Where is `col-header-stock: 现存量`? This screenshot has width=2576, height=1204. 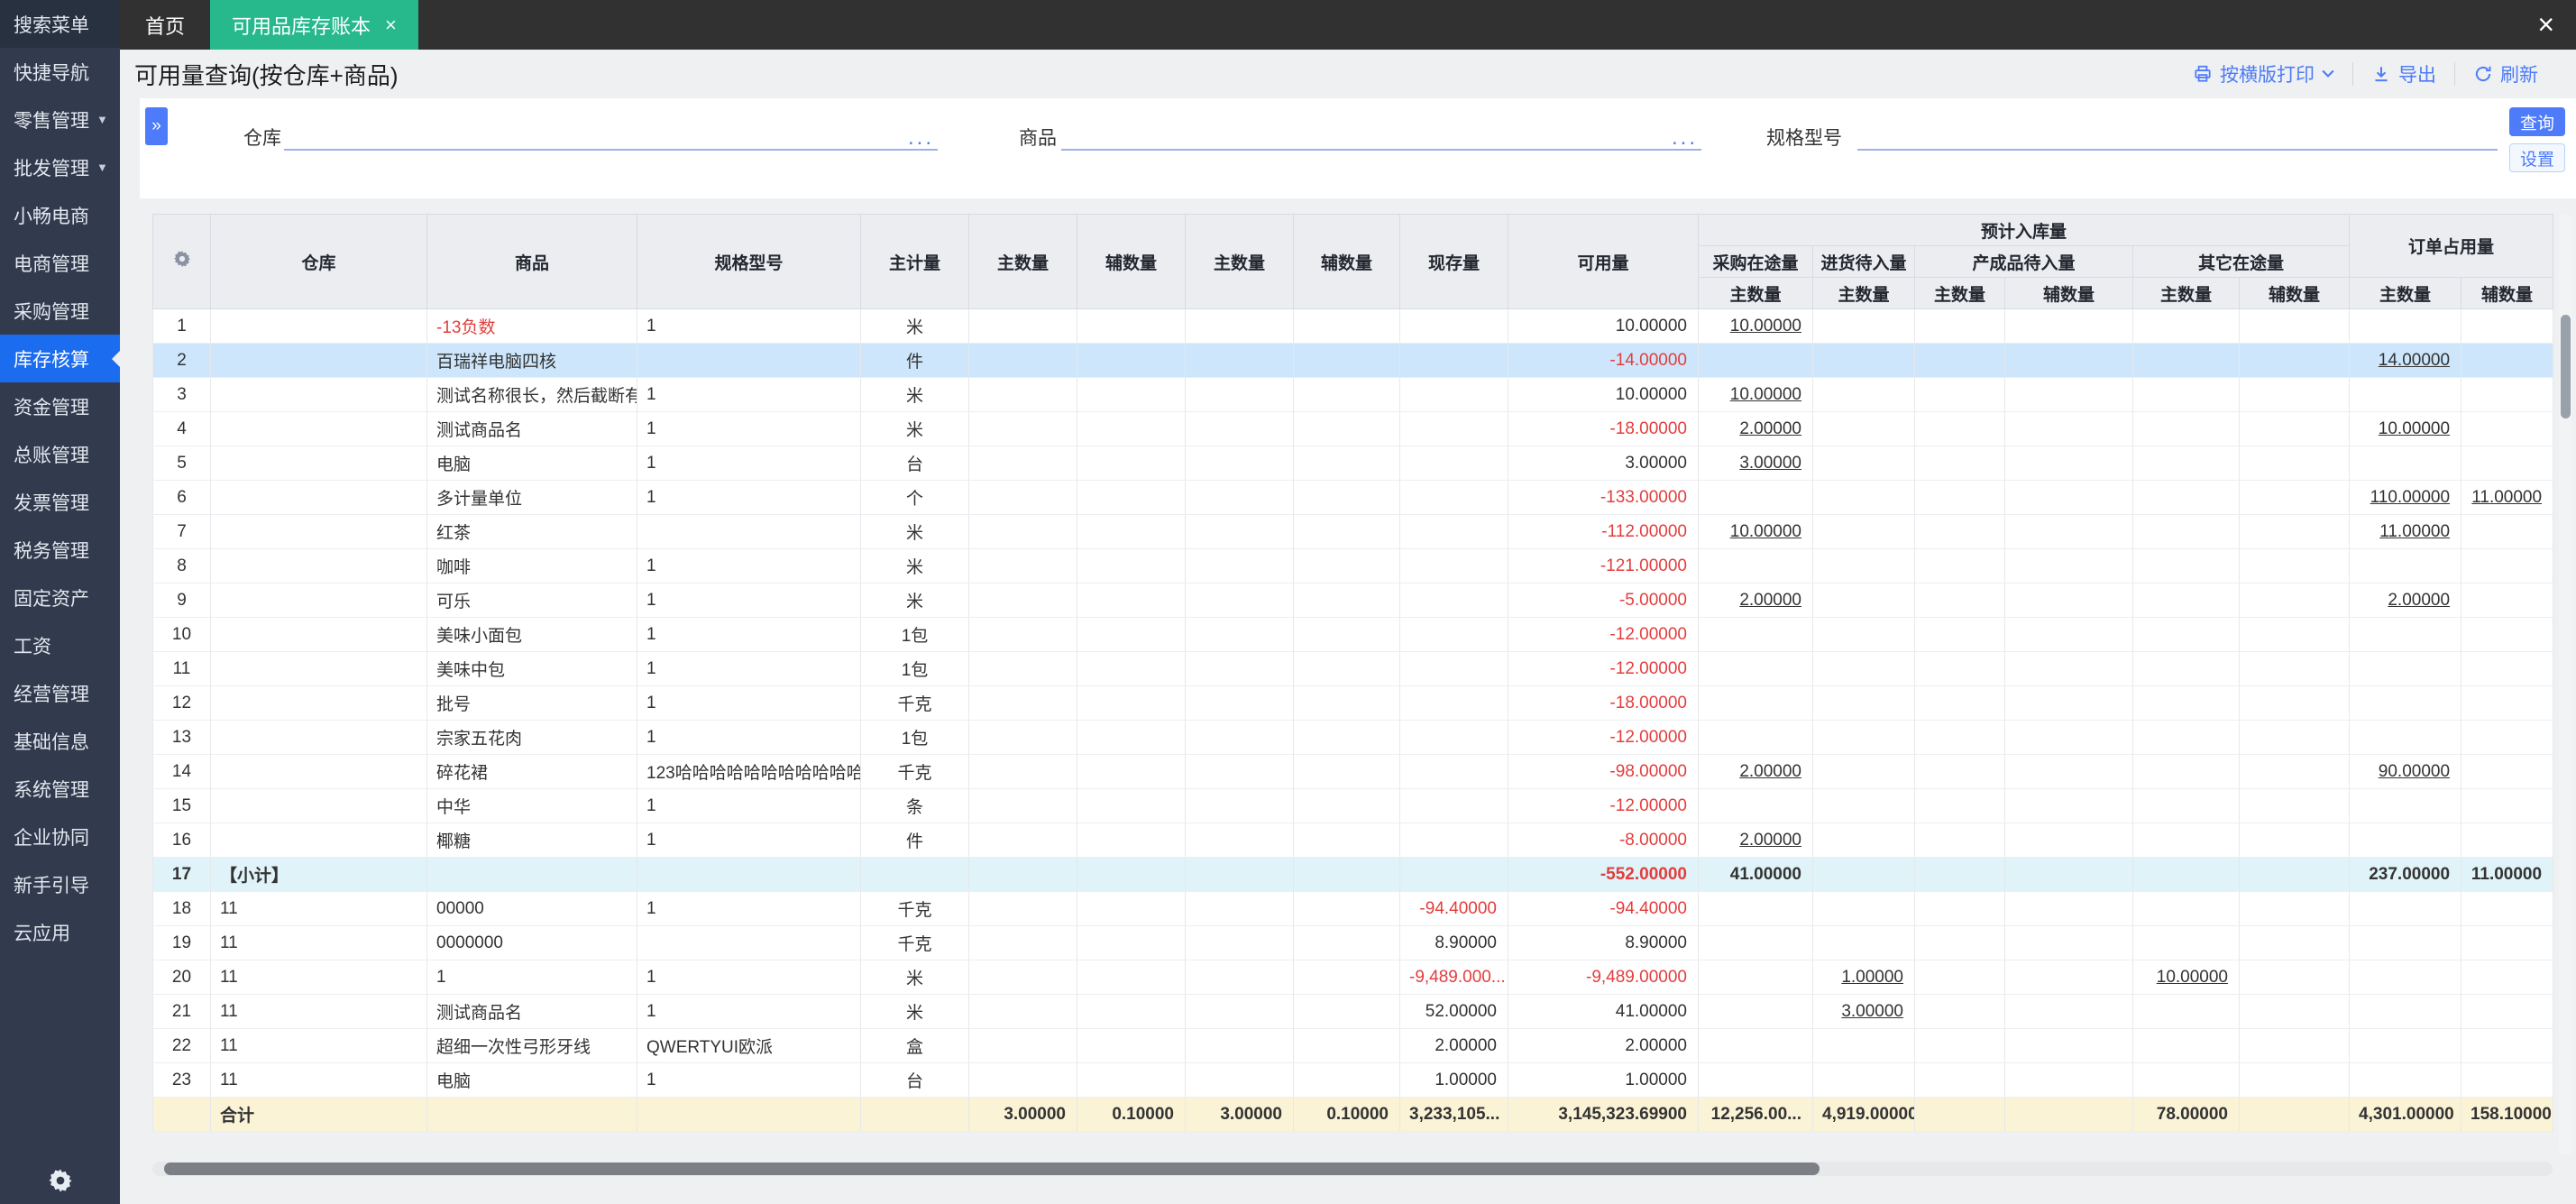
col-header-stock: 现存量 is located at coordinates (1453, 261).